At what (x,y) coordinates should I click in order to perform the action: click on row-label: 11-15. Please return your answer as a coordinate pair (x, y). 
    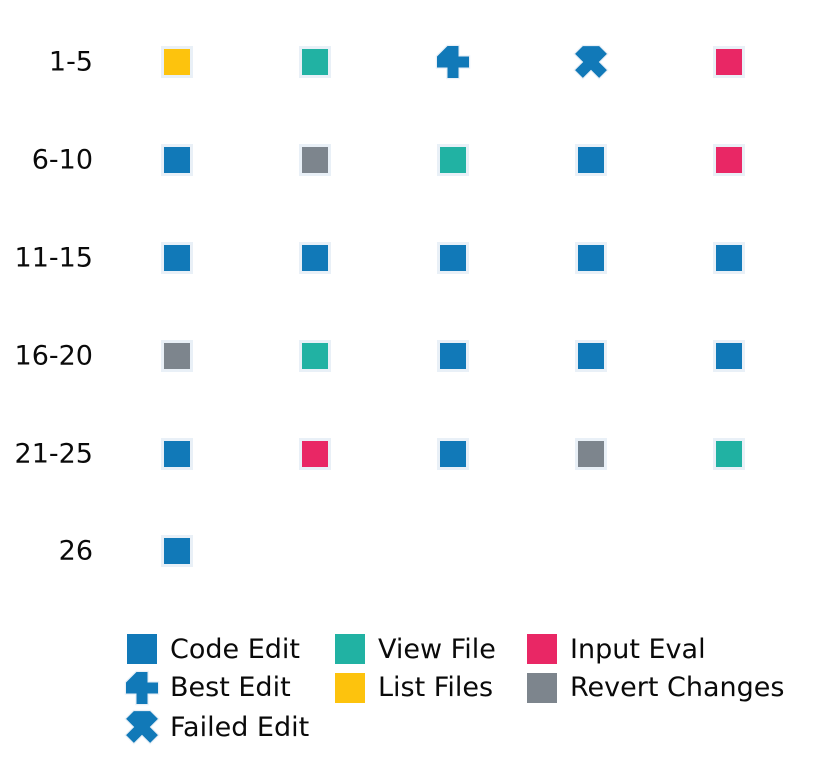
    Looking at the image, I should click on (53, 258).